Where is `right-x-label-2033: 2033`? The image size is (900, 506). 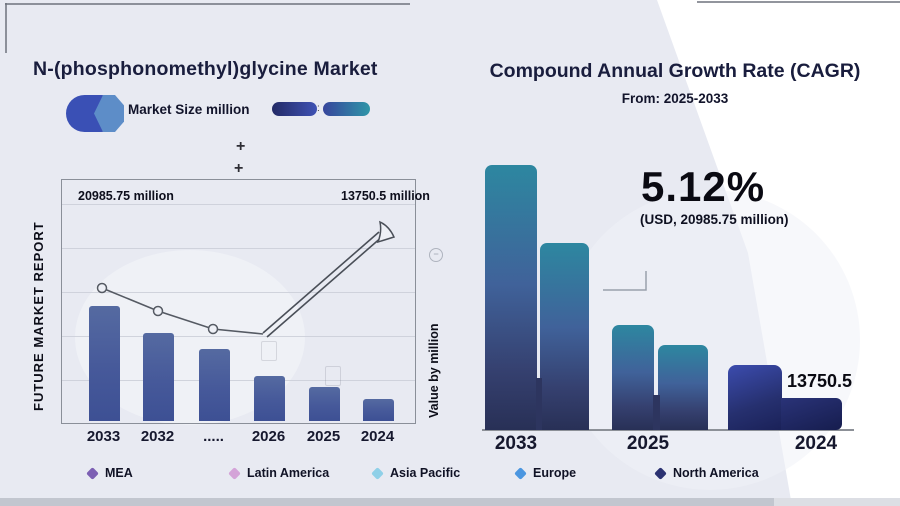
right-x-label-2033: 2033 is located at coordinates (516, 443).